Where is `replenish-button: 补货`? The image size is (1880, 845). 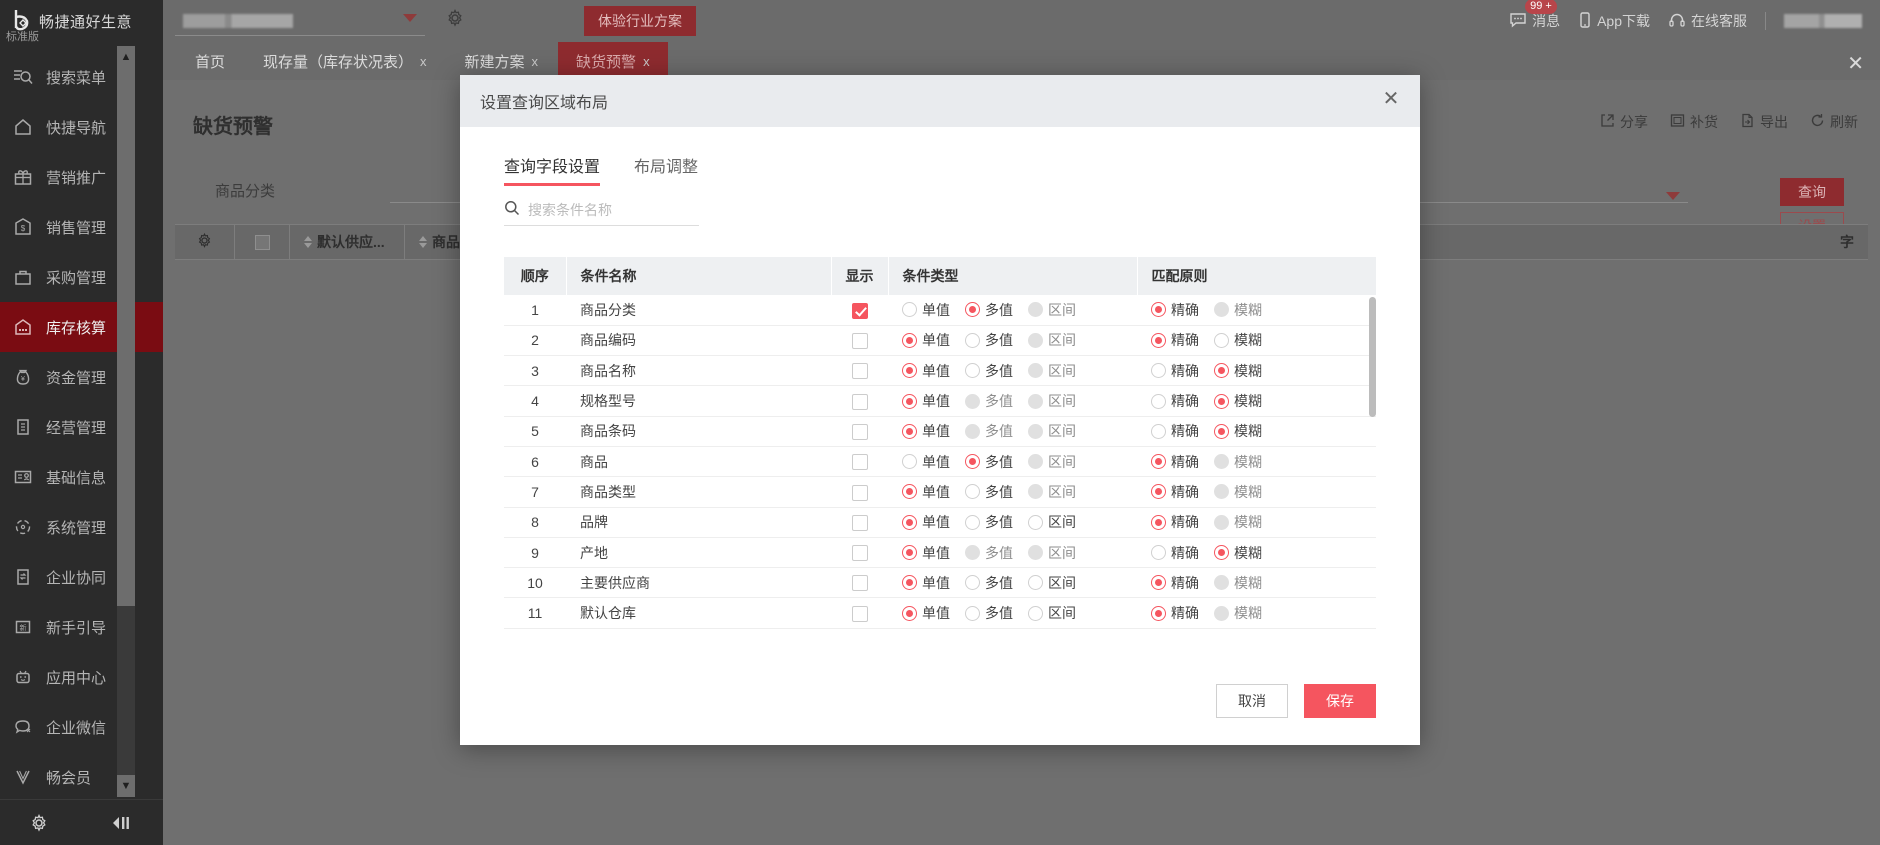
replenish-button: 补货 is located at coordinates (1694, 122).